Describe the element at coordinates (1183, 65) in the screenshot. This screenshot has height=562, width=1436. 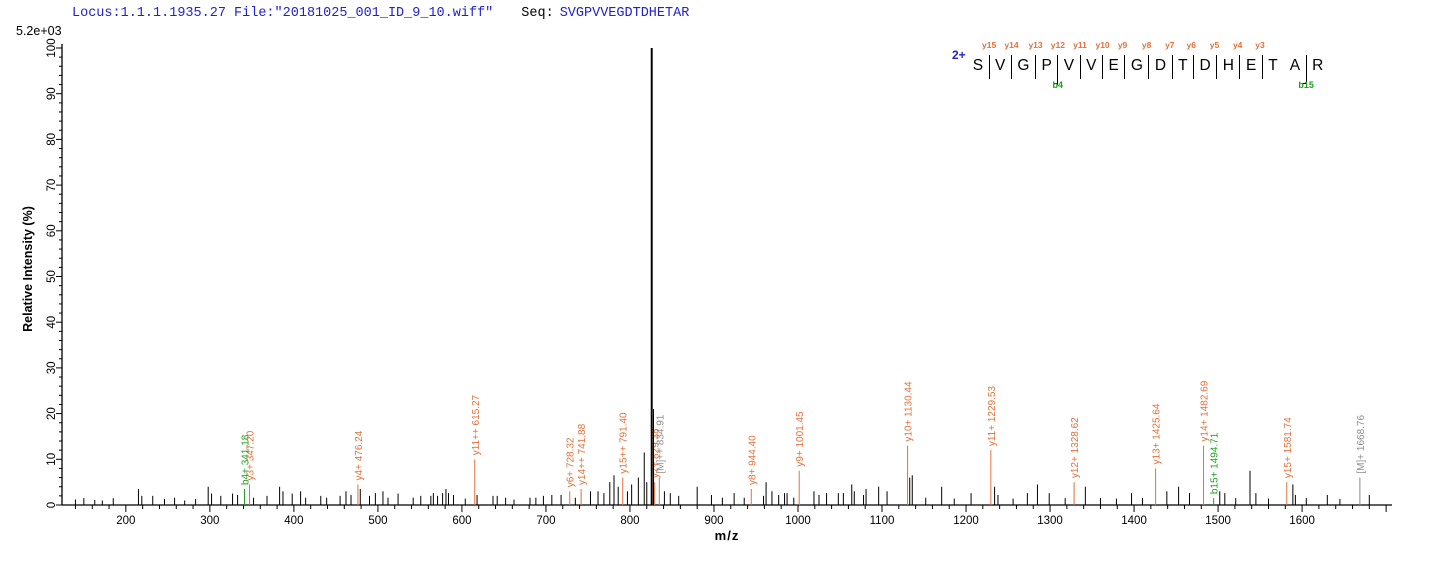
I see `residue-10-T: T` at that location.